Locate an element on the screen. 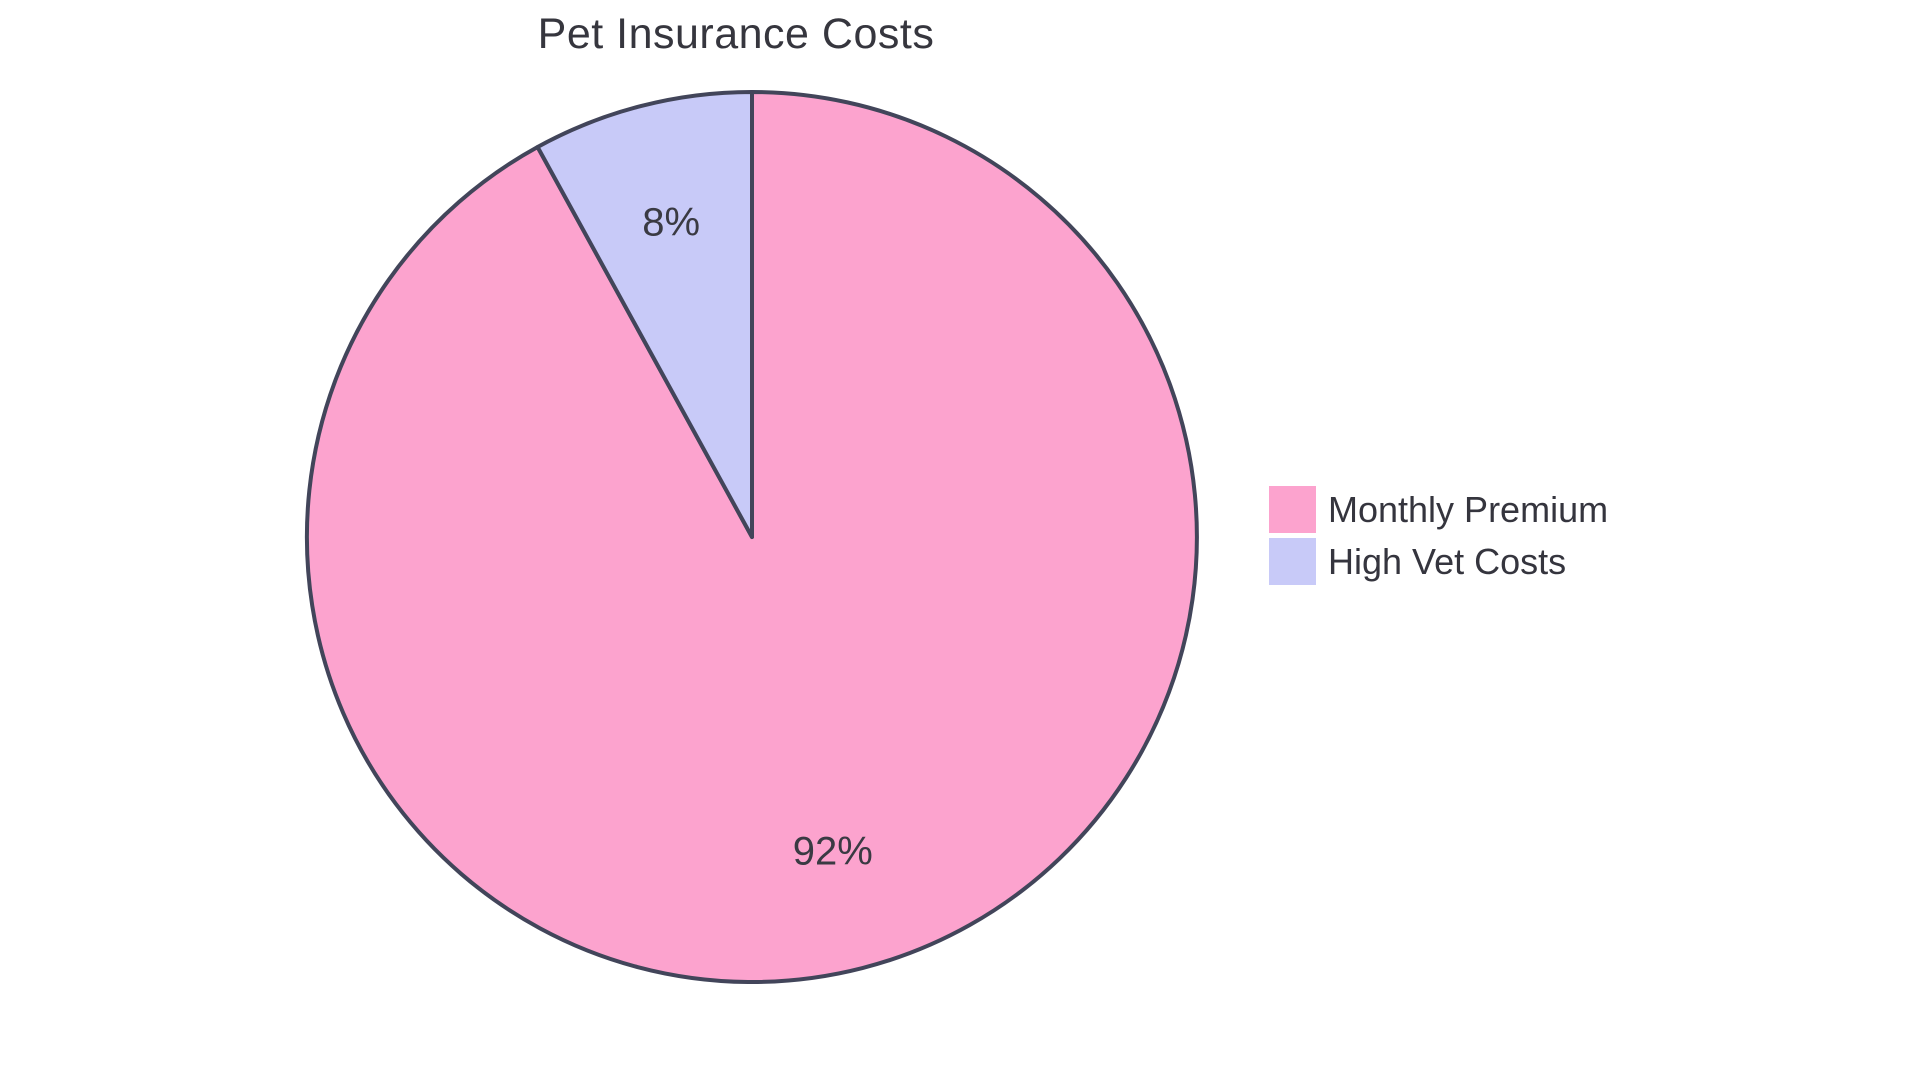 This screenshot has height=1083, width=1920. pie-slice-high-vet-costs is located at coordinates (644, 314).